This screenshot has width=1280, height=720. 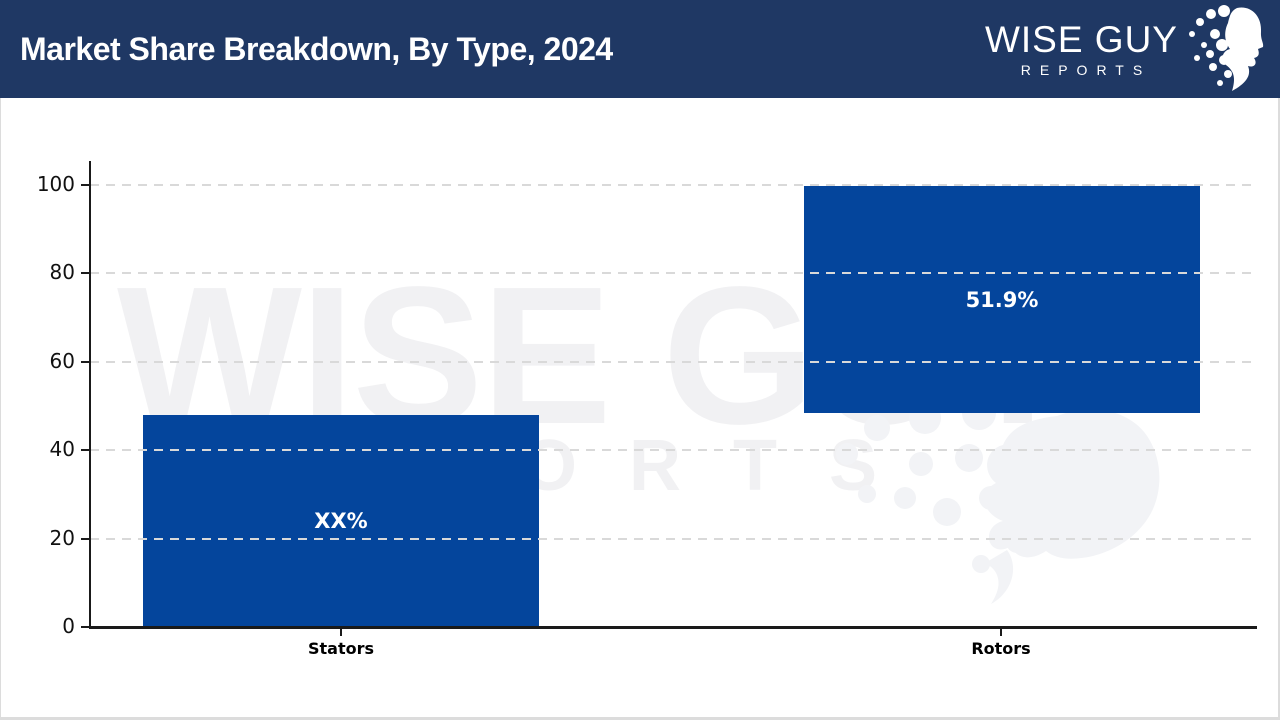 What do you see at coordinates (1226, 48) in the screenshot?
I see `face-logo-icon` at bounding box center [1226, 48].